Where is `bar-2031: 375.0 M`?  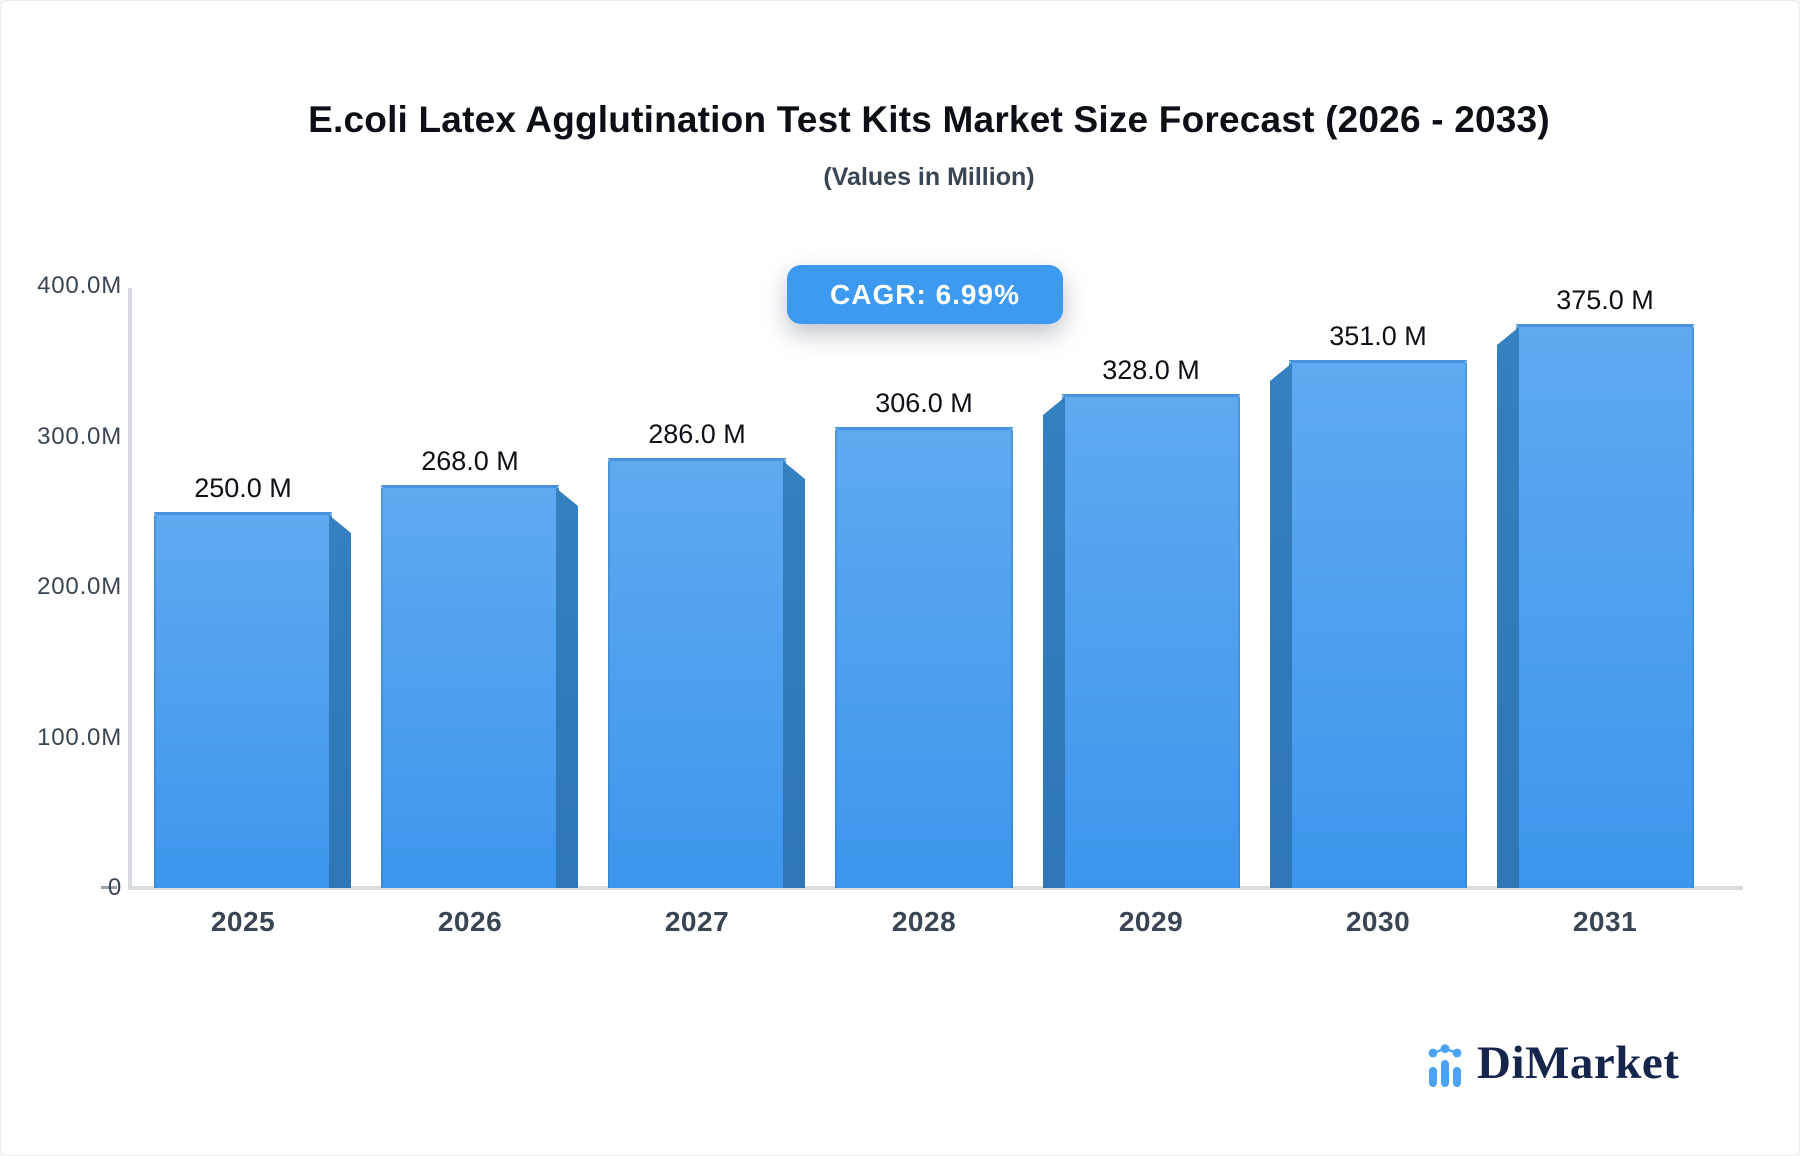 bar-2031: 375.0 M is located at coordinates (1595, 586).